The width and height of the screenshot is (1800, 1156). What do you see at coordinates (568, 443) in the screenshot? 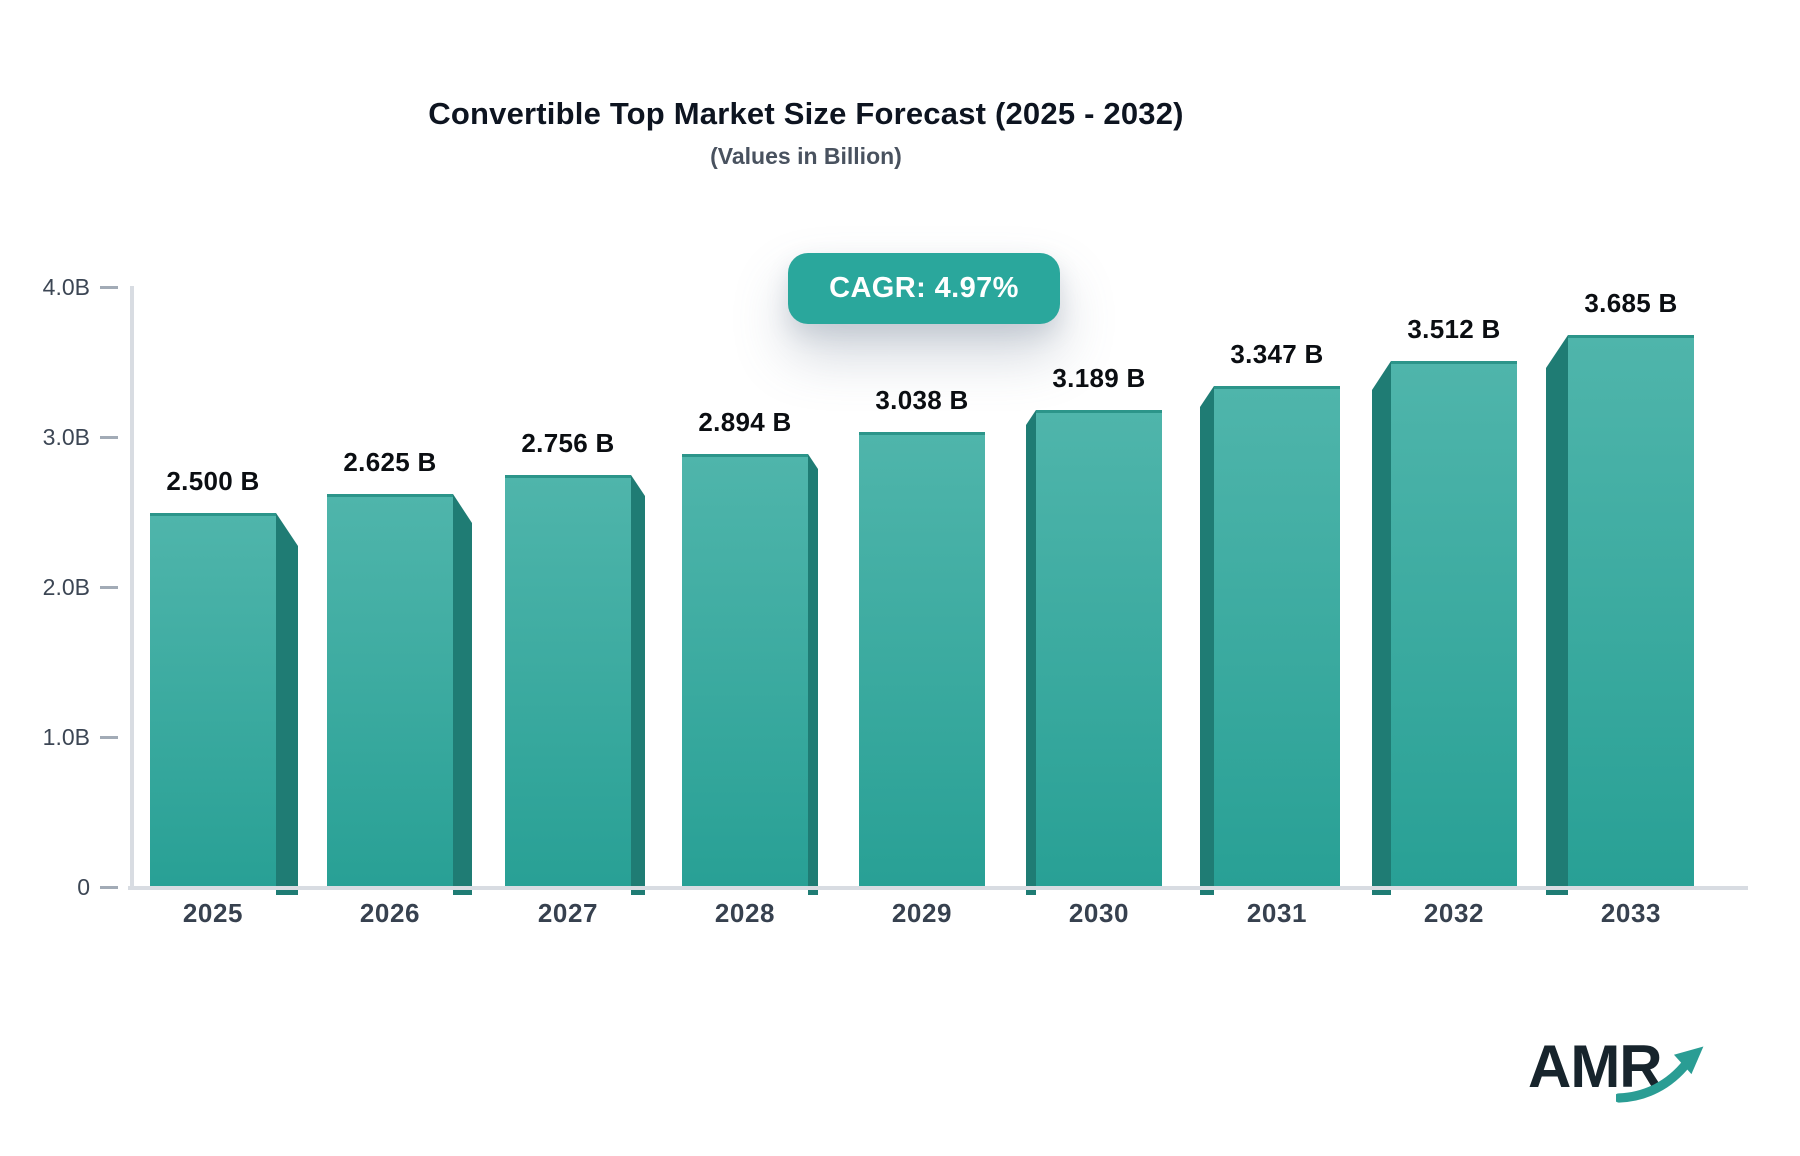
I see `bar-value-label: 2.756 B` at bounding box center [568, 443].